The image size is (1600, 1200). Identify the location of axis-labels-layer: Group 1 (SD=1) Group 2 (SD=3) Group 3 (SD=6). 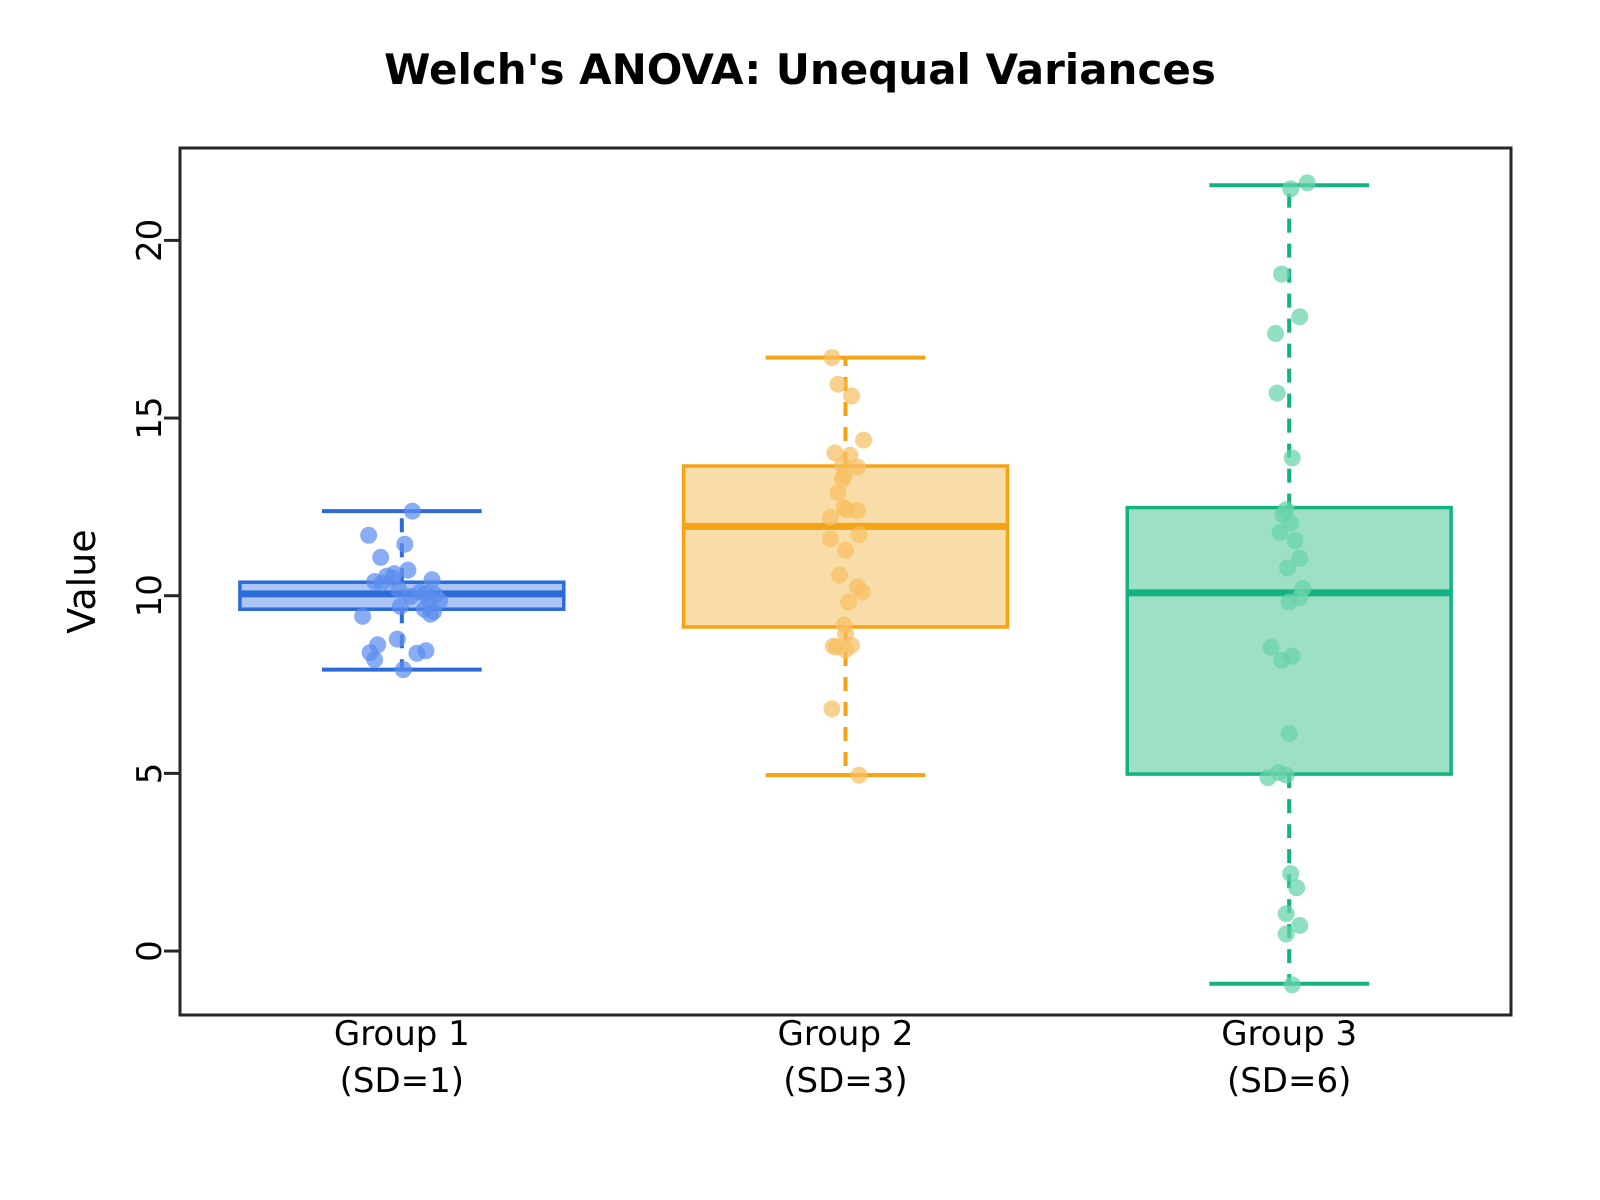
(845, 1057).